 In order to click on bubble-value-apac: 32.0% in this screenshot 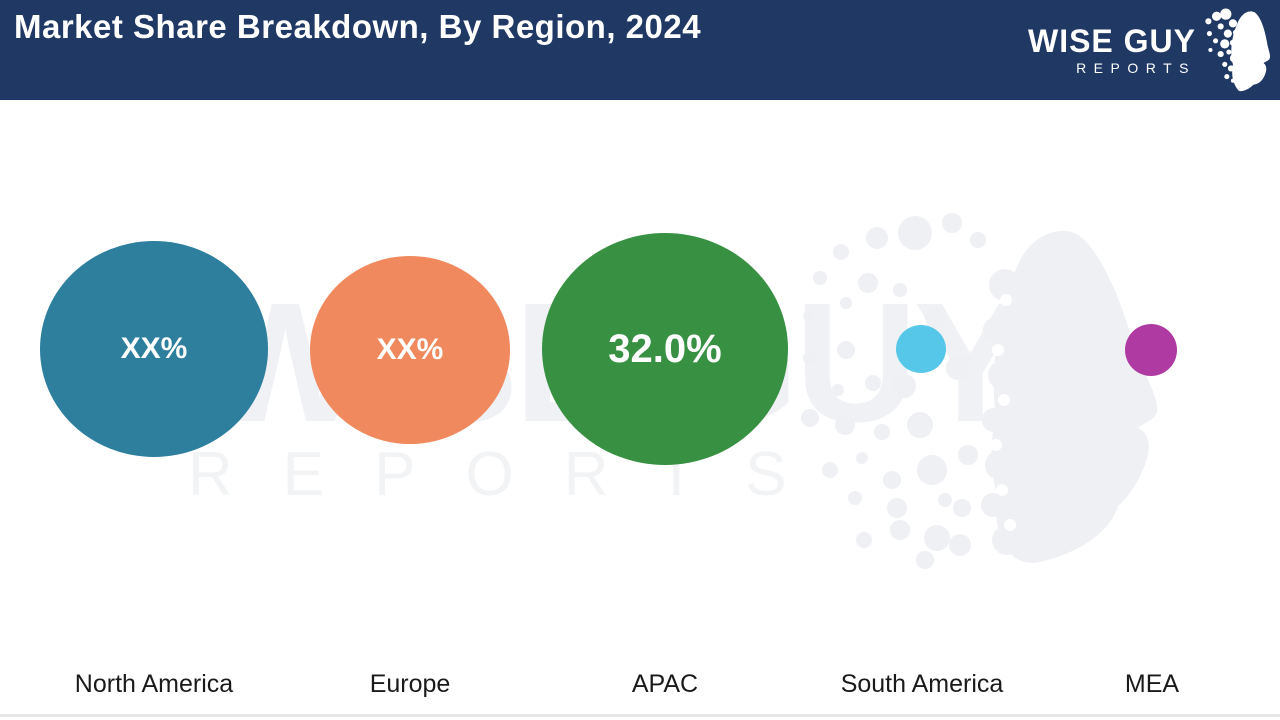, I will do `click(665, 348)`.